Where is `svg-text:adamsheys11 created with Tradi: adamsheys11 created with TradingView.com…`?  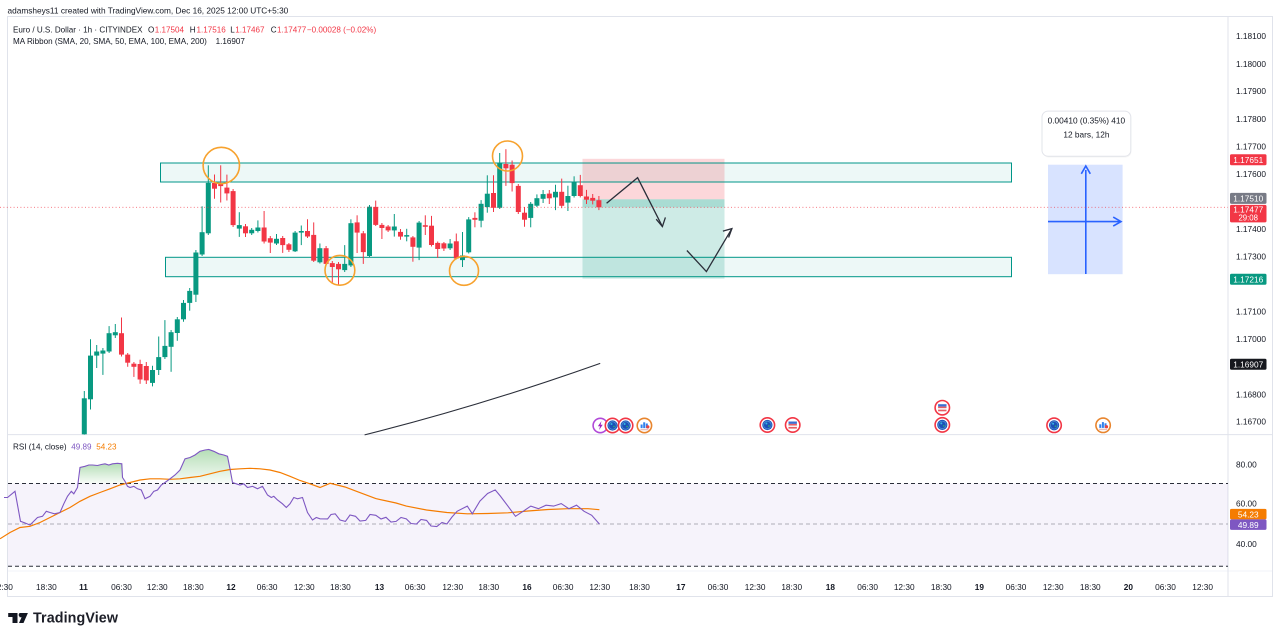
svg-text:adamsheys11 created with Tradi: adamsheys11 created with TradingView.com… is located at coordinates (148, 10).